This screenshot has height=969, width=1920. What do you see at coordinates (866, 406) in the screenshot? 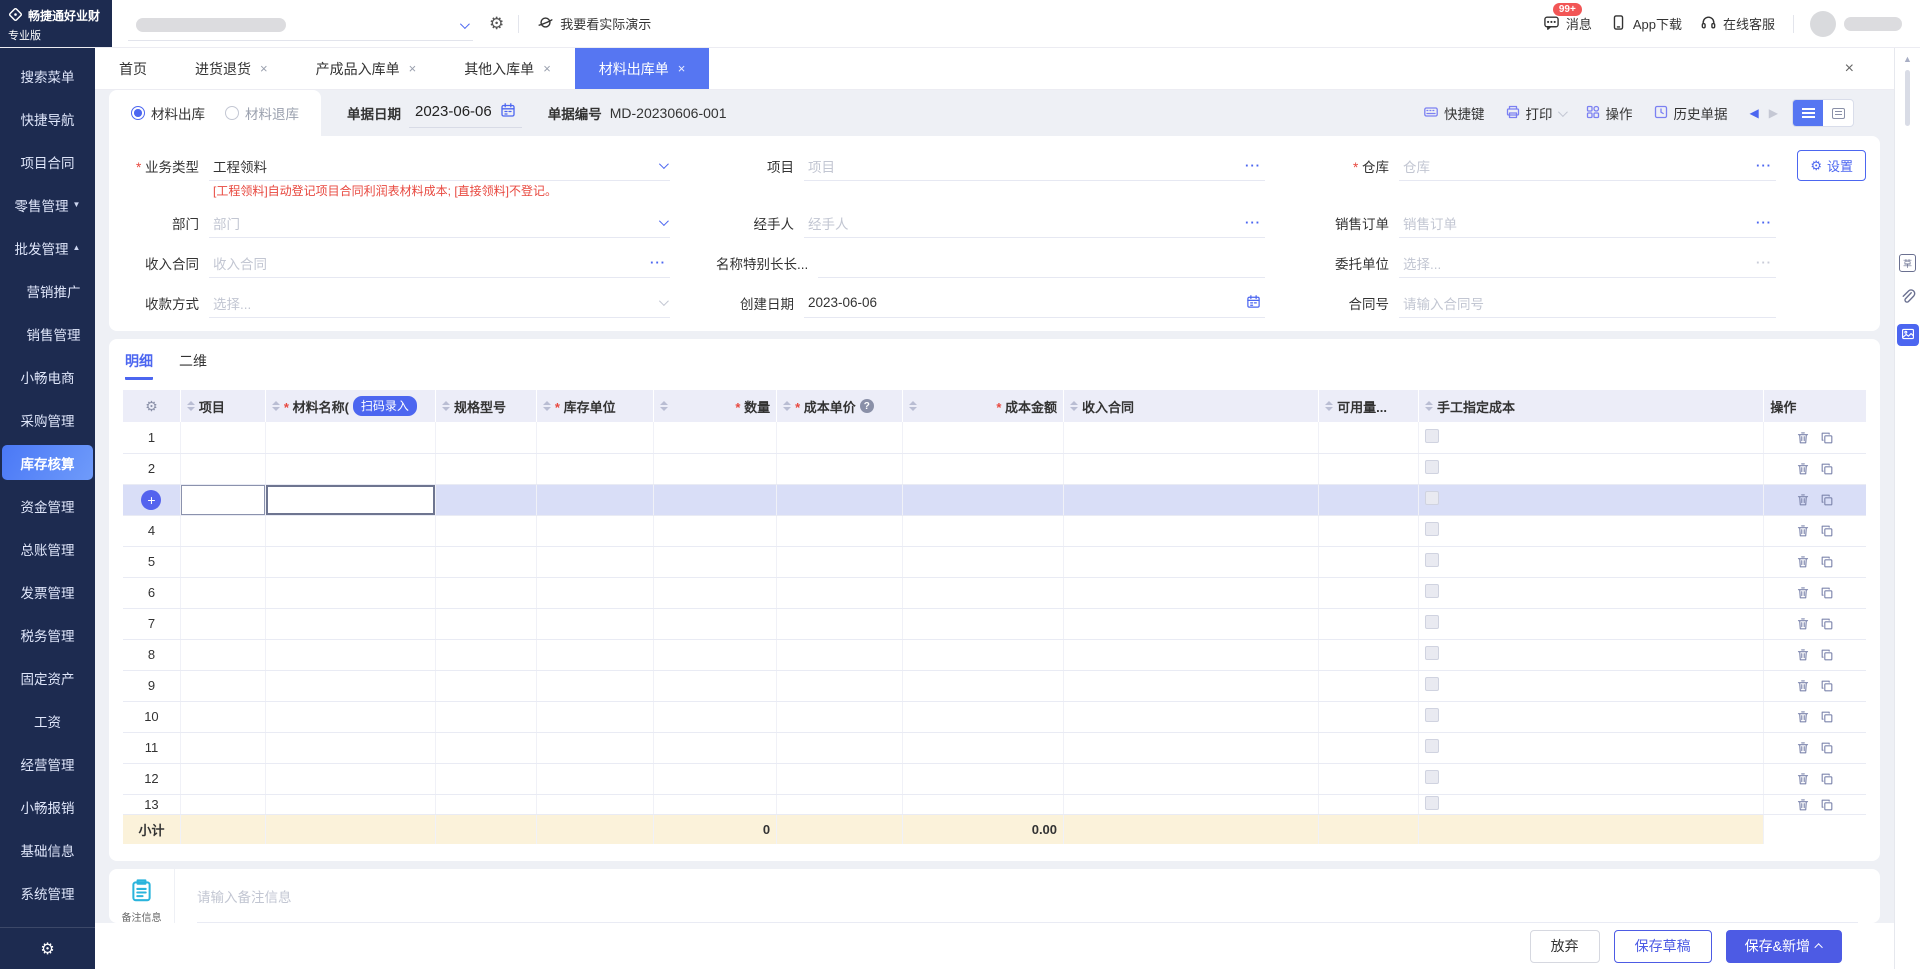
I see `help-icon: ?` at bounding box center [866, 406].